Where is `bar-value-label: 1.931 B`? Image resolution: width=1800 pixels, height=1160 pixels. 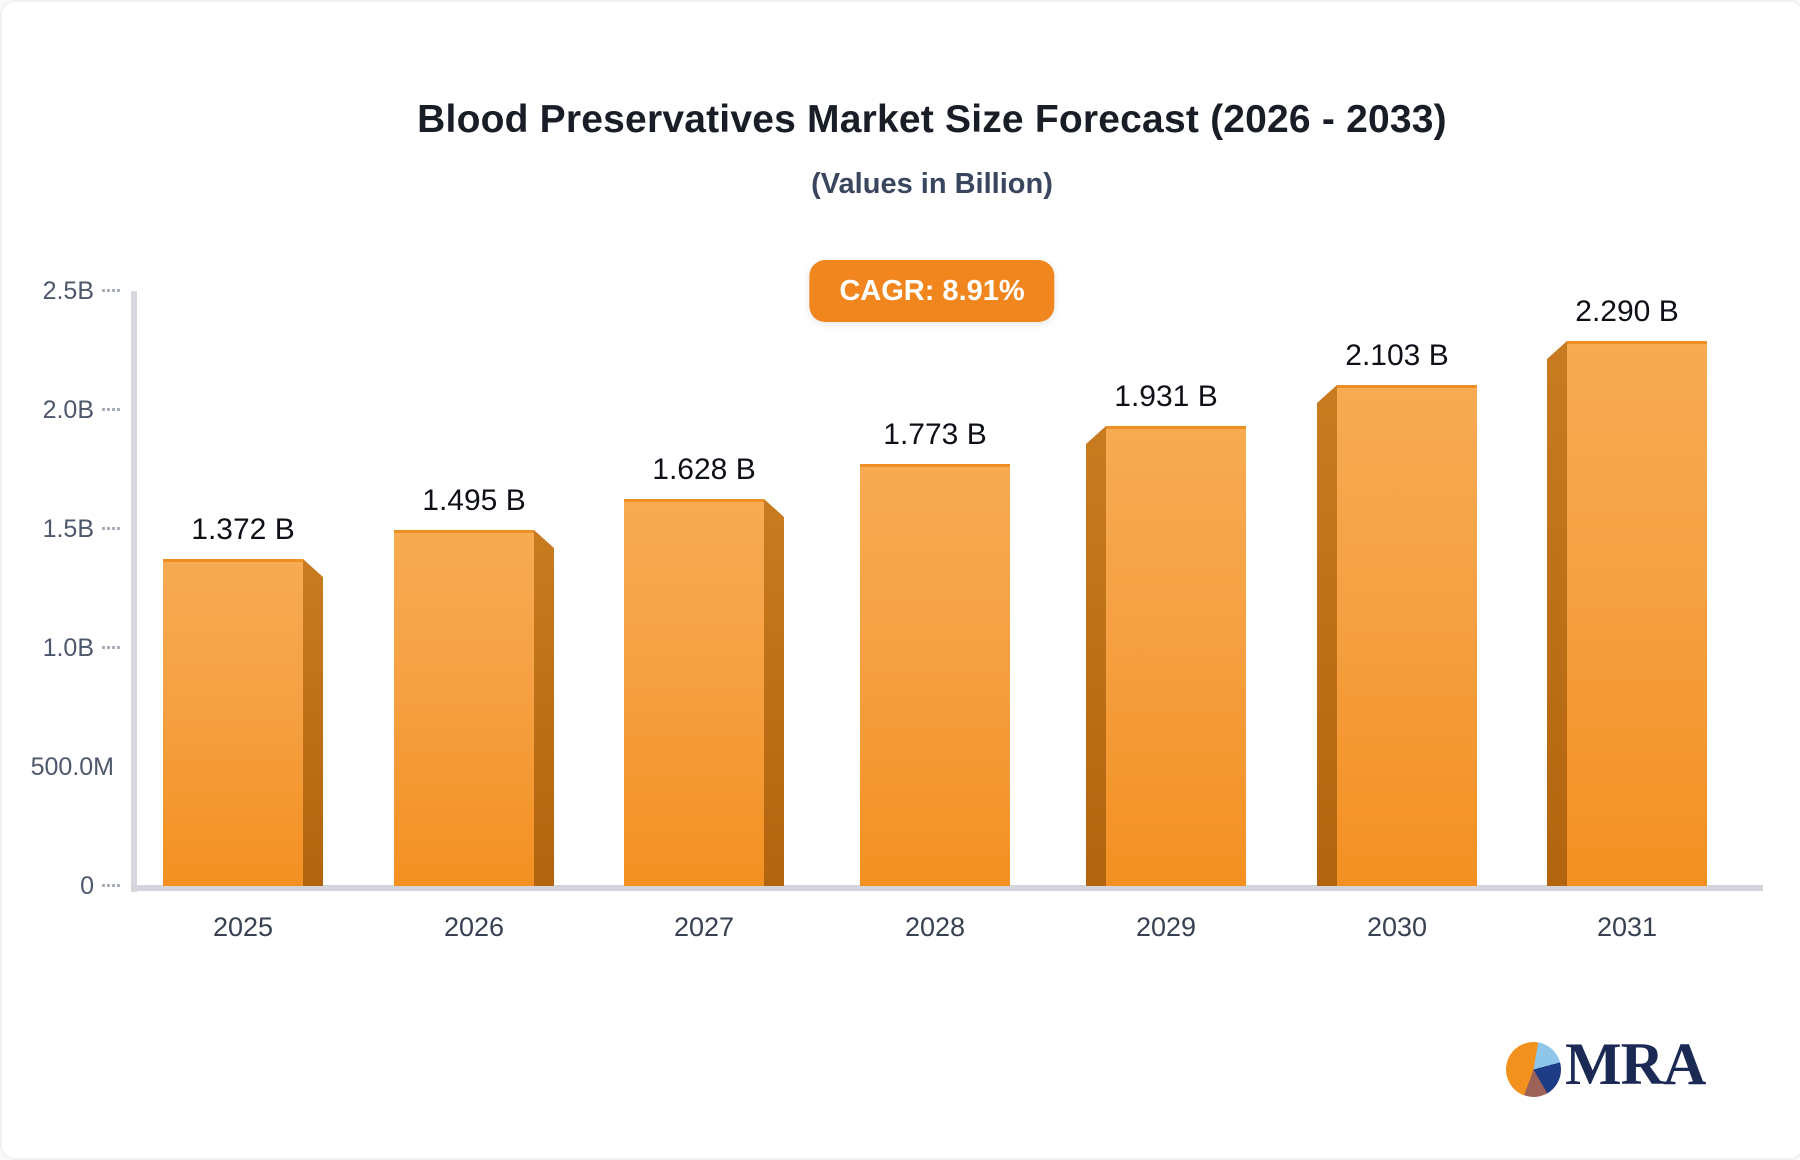
bar-value-label: 1.931 B is located at coordinates (1166, 396).